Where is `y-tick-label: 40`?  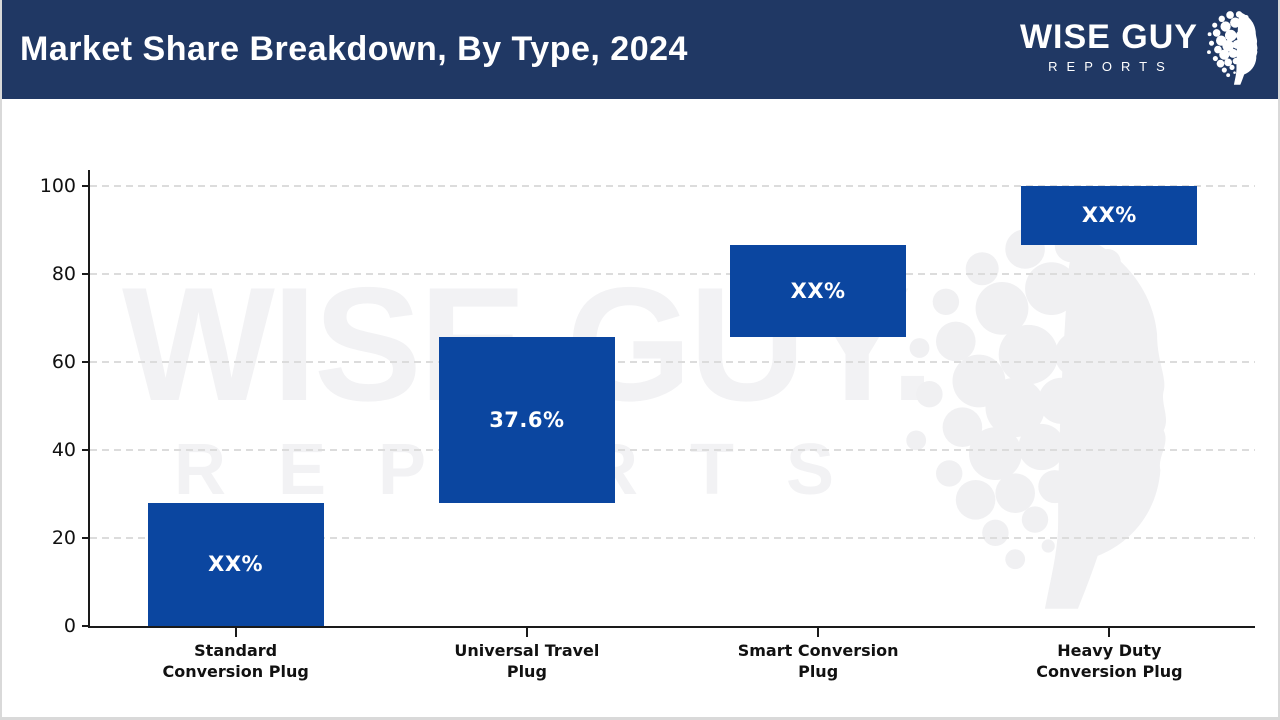 y-tick-label: 40 is located at coordinates (63, 450).